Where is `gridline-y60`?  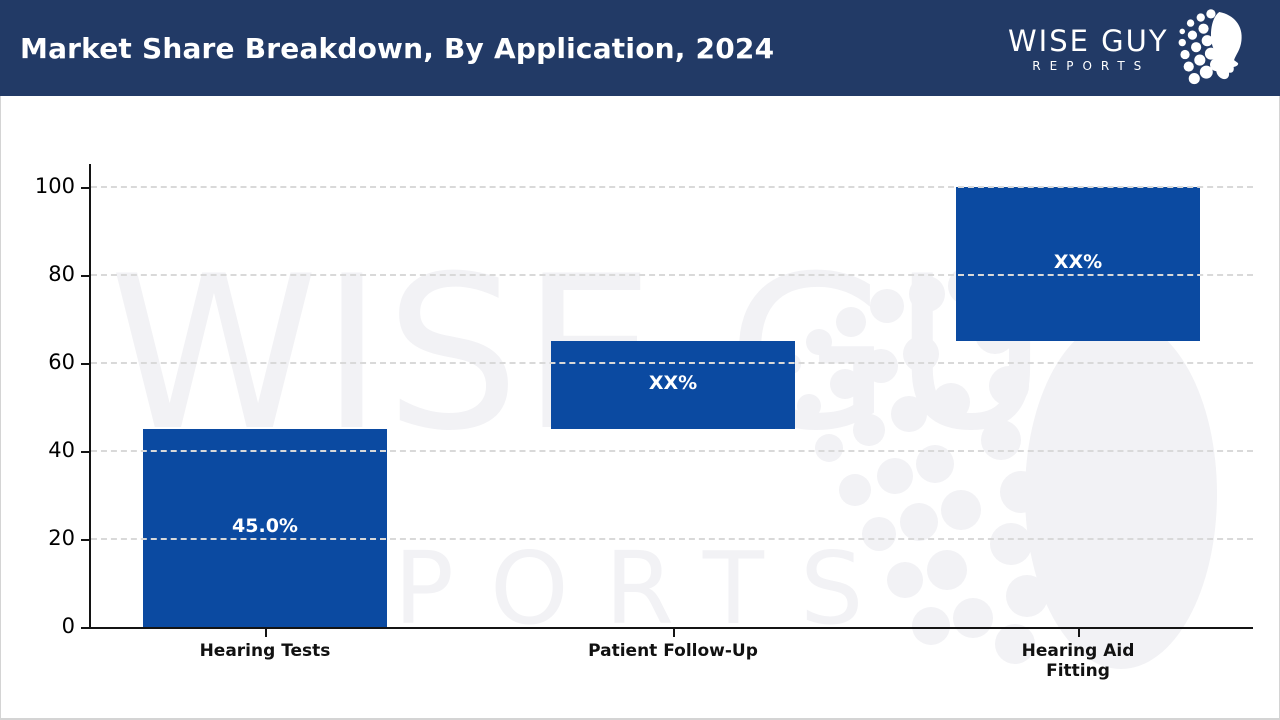 gridline-y60 is located at coordinates (672, 363).